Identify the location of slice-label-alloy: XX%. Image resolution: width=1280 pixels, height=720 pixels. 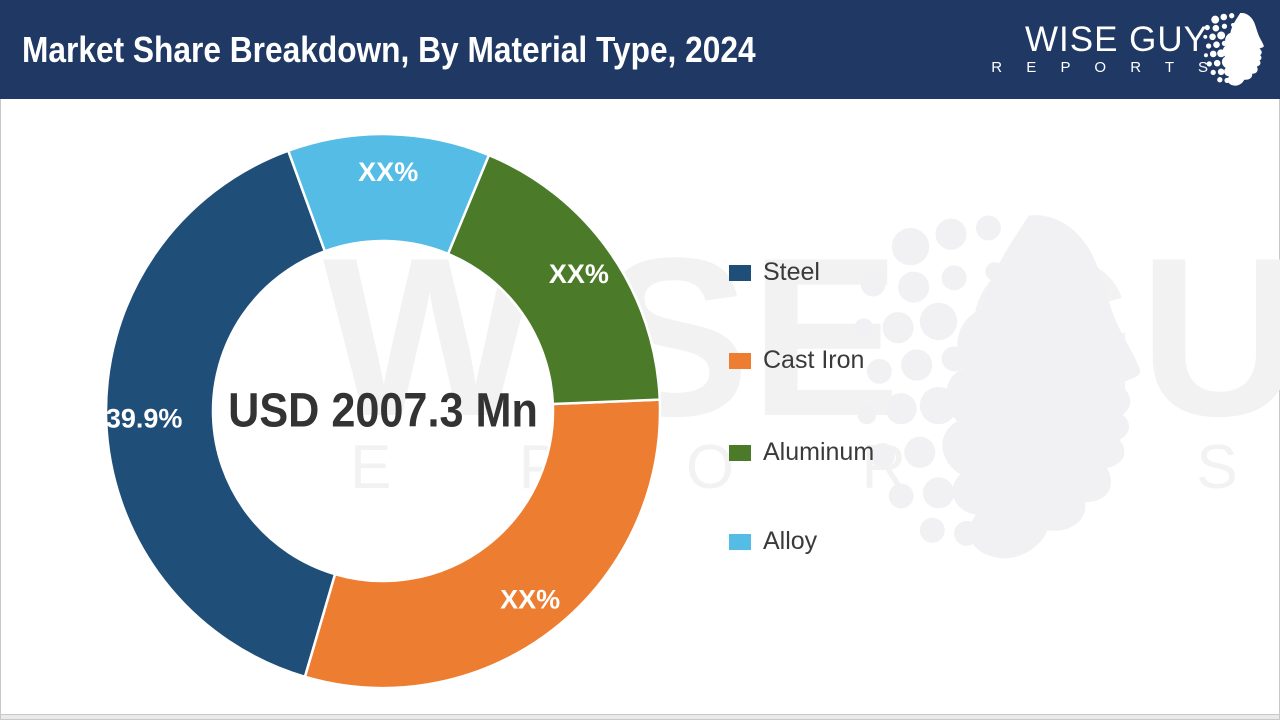
(388, 172).